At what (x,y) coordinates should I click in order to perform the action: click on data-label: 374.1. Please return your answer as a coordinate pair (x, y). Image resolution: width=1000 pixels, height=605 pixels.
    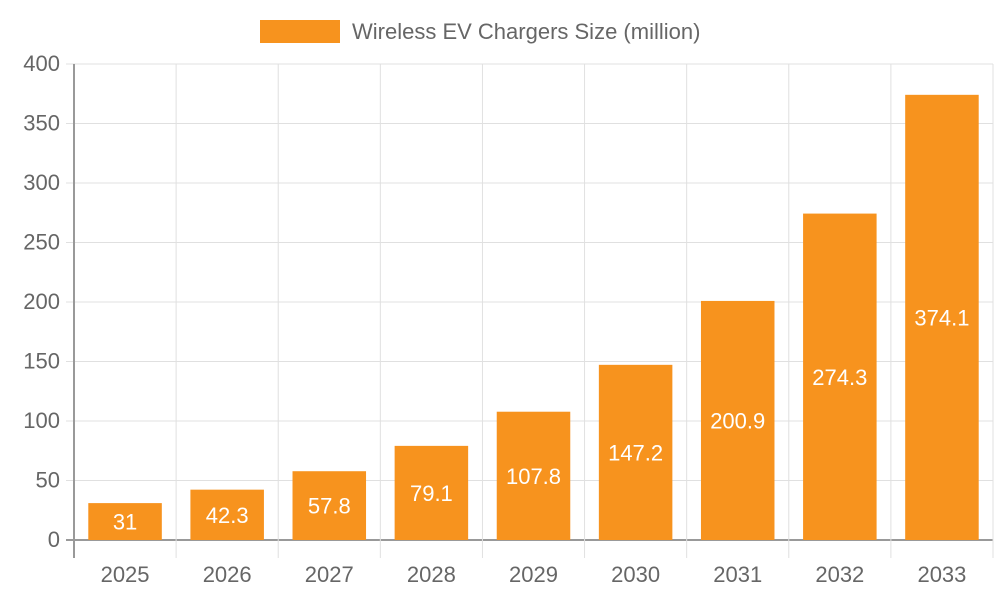
    Looking at the image, I should click on (941, 317).